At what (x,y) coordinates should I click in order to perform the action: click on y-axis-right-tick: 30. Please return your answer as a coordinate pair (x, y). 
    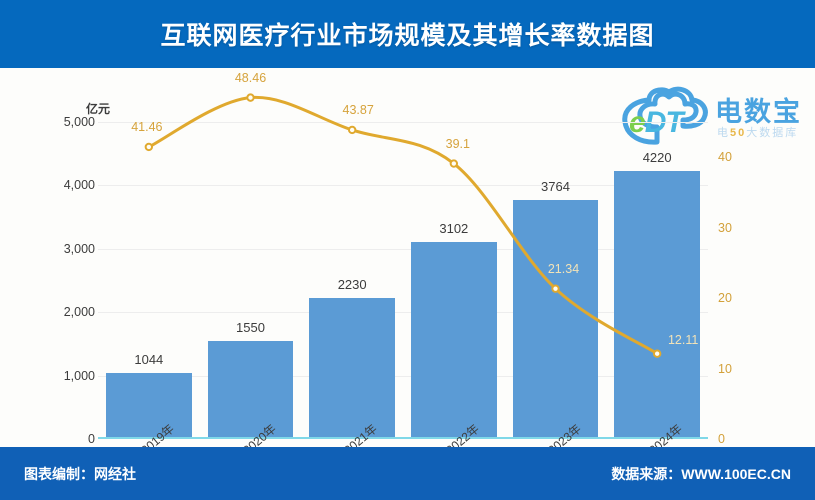
    Looking at the image, I should click on (725, 227).